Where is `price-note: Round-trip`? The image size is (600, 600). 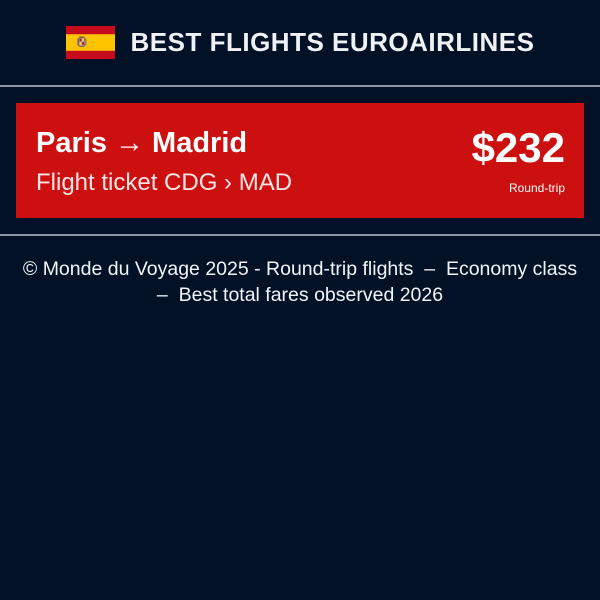
price-note: Round-trip is located at coordinates (536, 188).